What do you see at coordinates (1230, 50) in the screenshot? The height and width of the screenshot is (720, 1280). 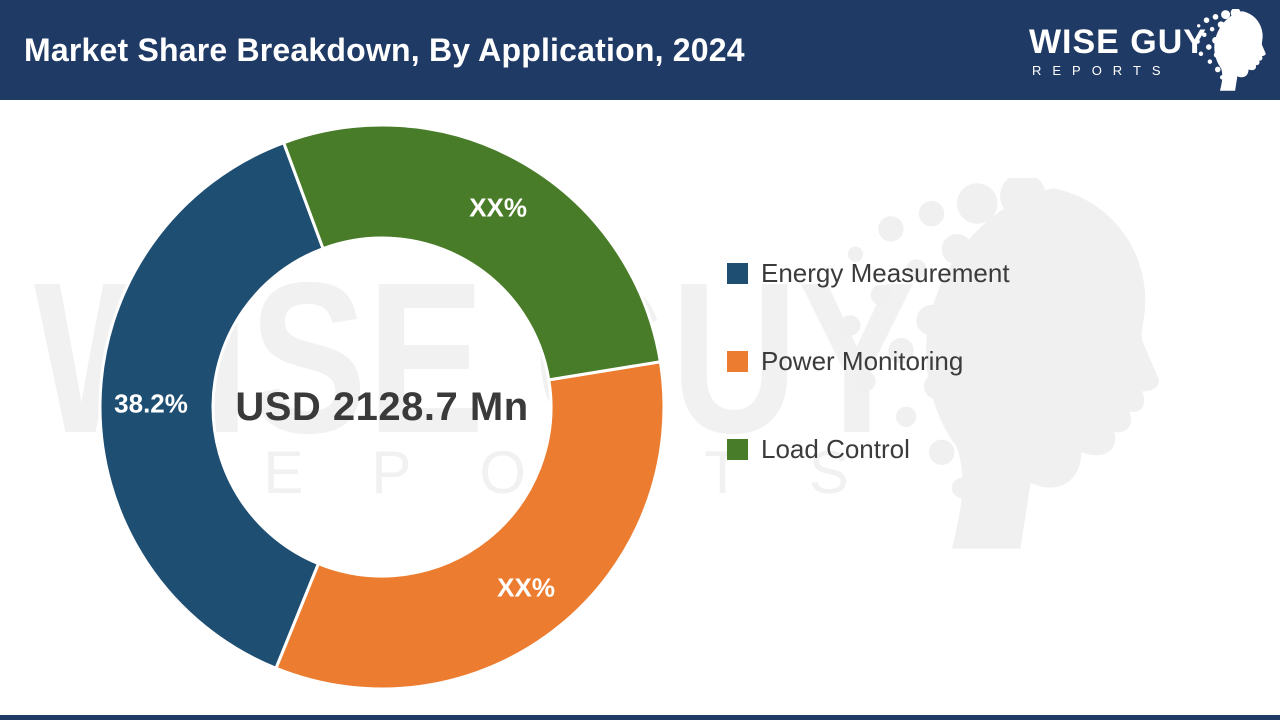 I see `brand-face-icon` at bounding box center [1230, 50].